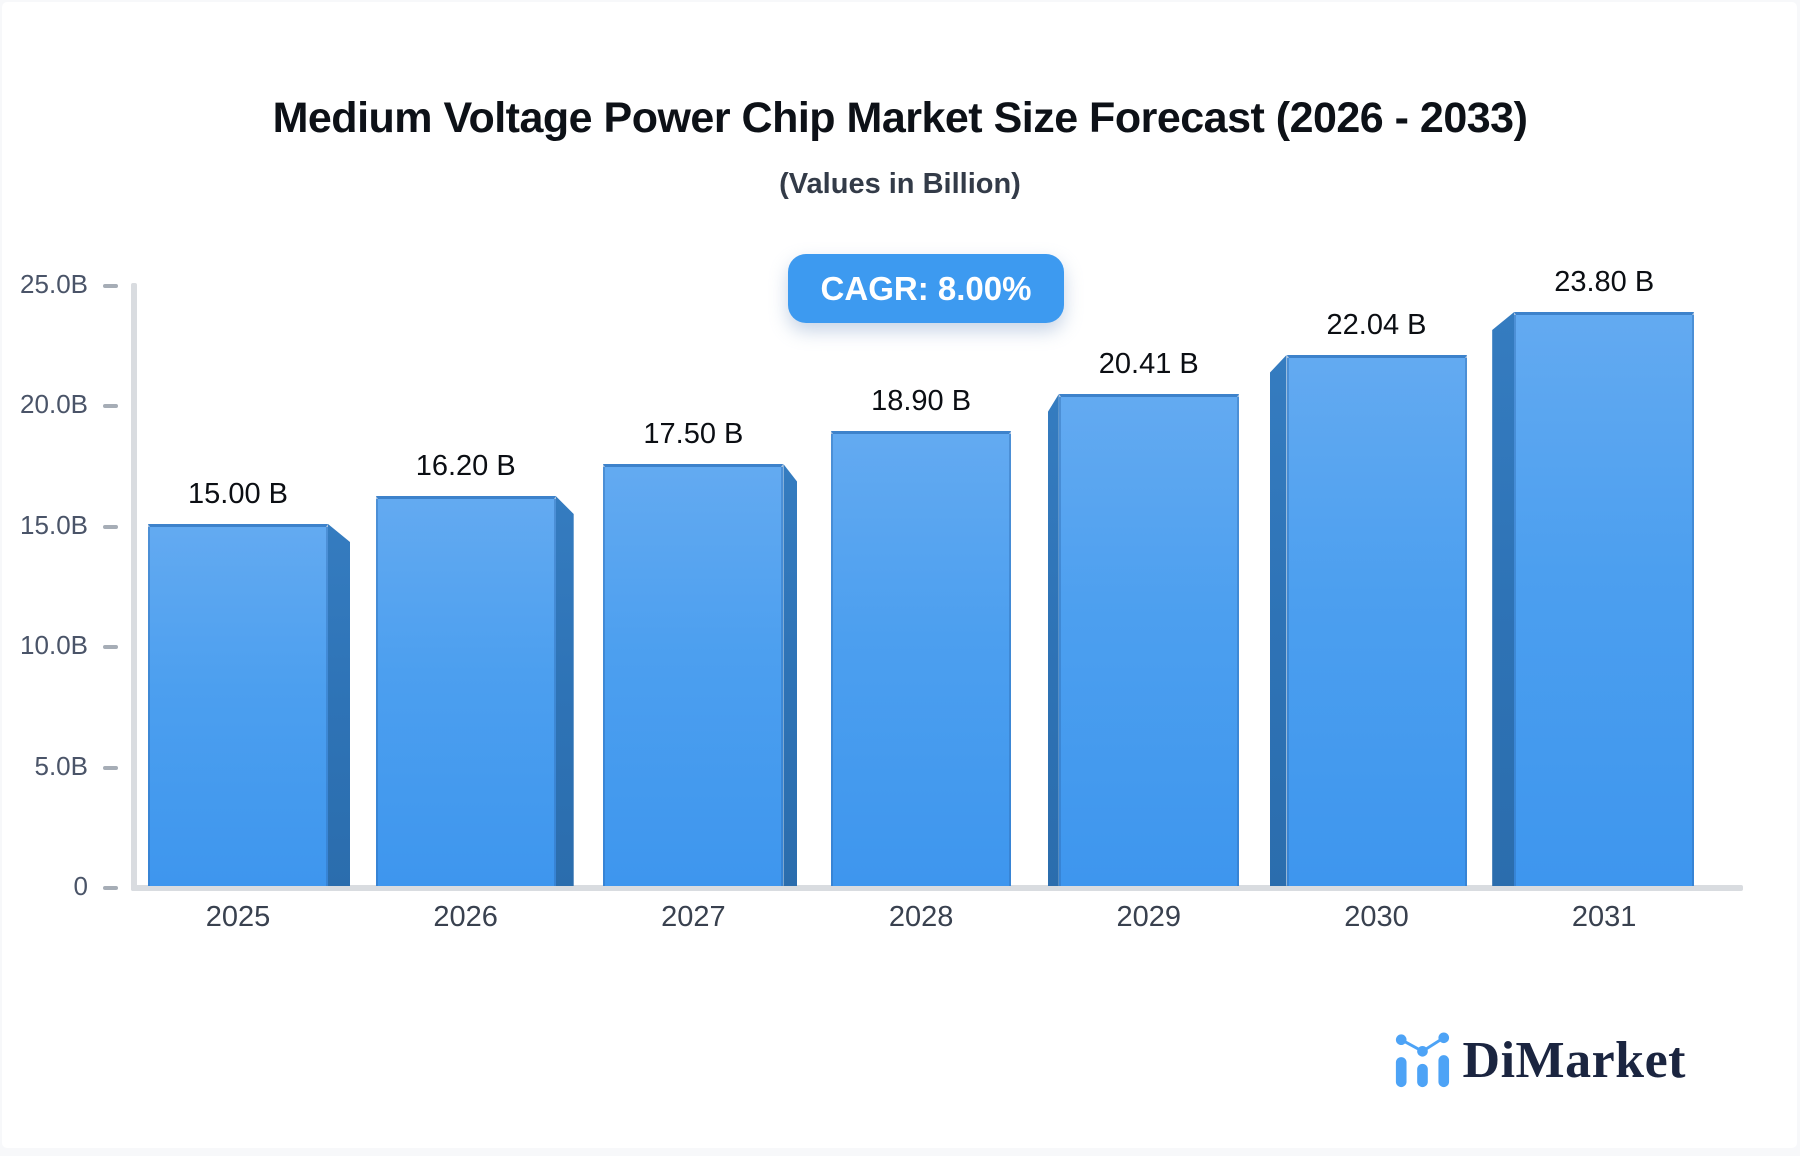 The height and width of the screenshot is (1156, 1800). What do you see at coordinates (1376, 325) in the screenshot?
I see `bar-value-label: 22.04 B` at bounding box center [1376, 325].